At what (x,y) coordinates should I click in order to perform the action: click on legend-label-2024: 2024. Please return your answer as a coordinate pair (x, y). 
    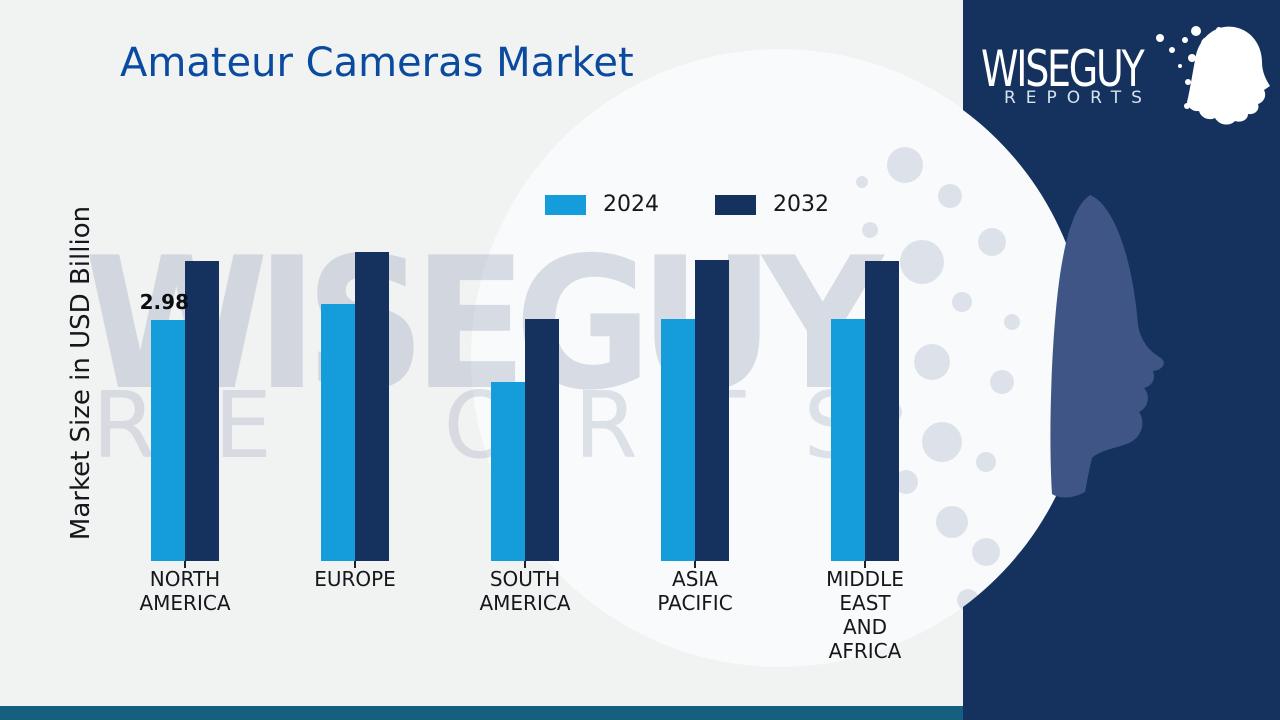
    Looking at the image, I should click on (631, 204).